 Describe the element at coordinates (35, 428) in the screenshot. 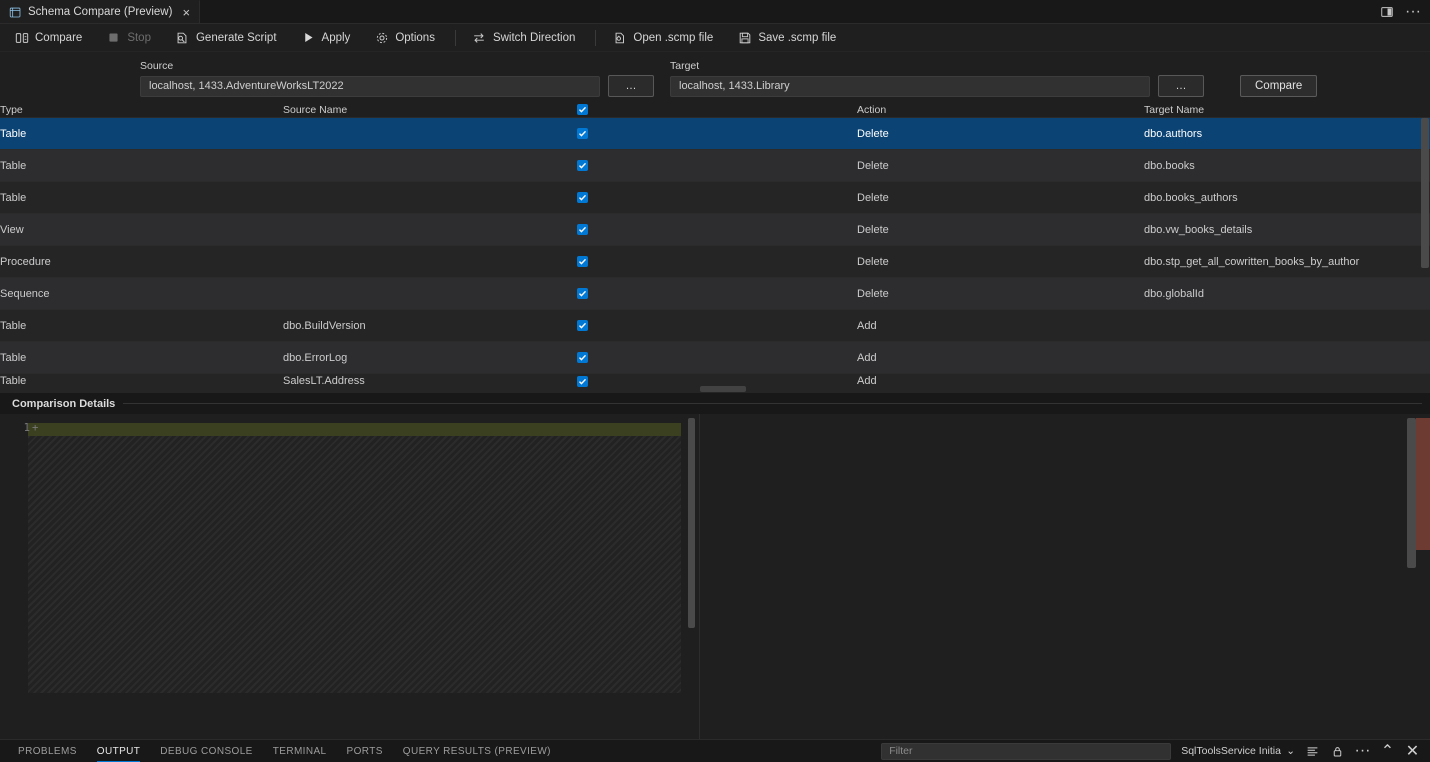

I see `left-line-marker: +` at that location.